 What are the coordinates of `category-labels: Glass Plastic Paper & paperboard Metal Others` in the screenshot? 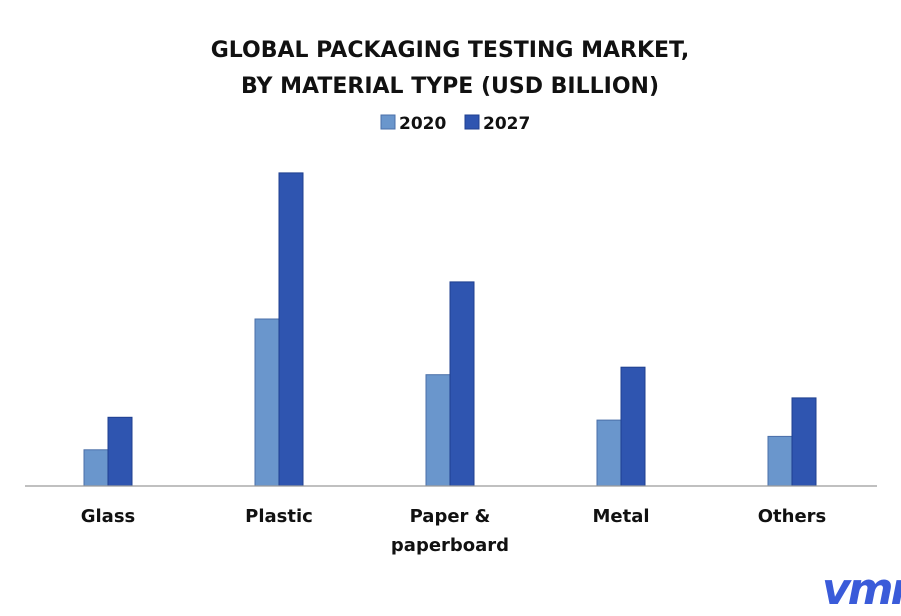 It's located at (454, 531).